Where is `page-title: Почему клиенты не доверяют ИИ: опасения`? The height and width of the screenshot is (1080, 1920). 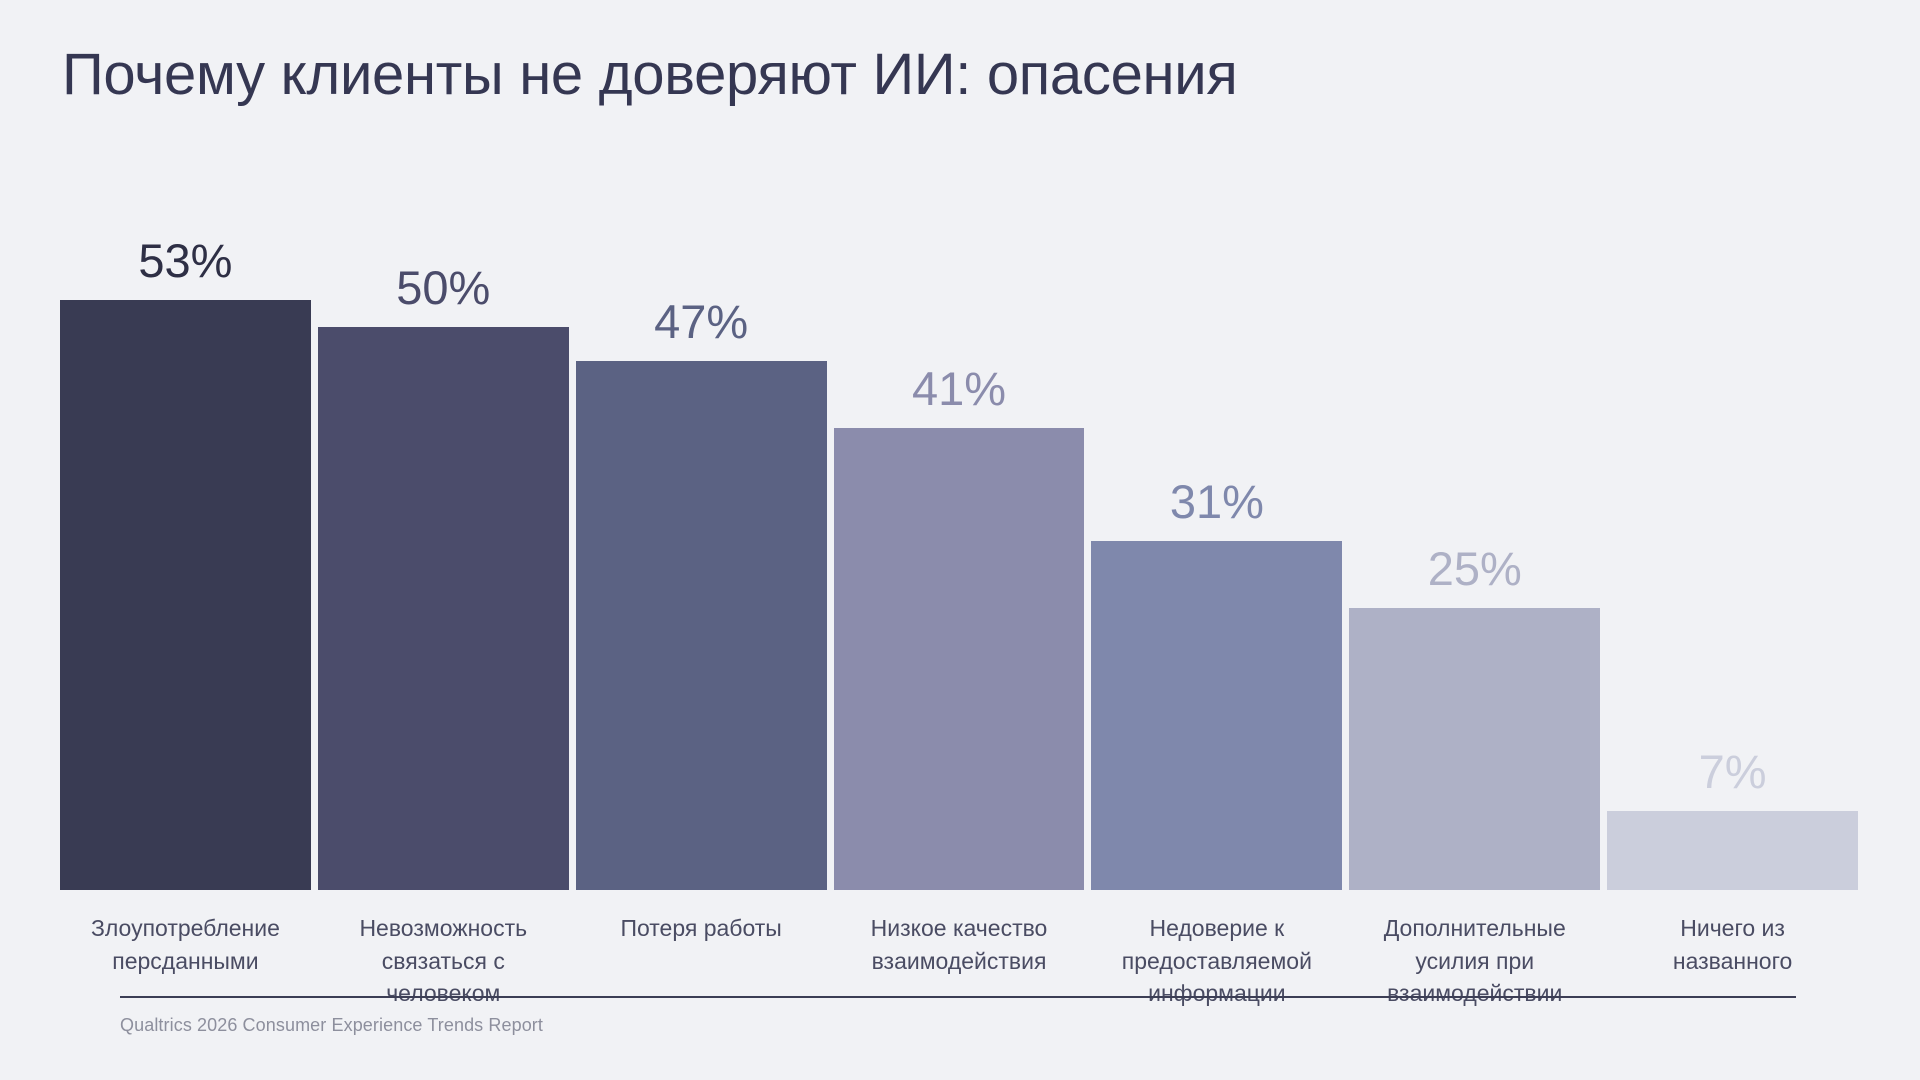 page-title: Почему клиенты не доверяют ИИ: опасения is located at coordinates (650, 74).